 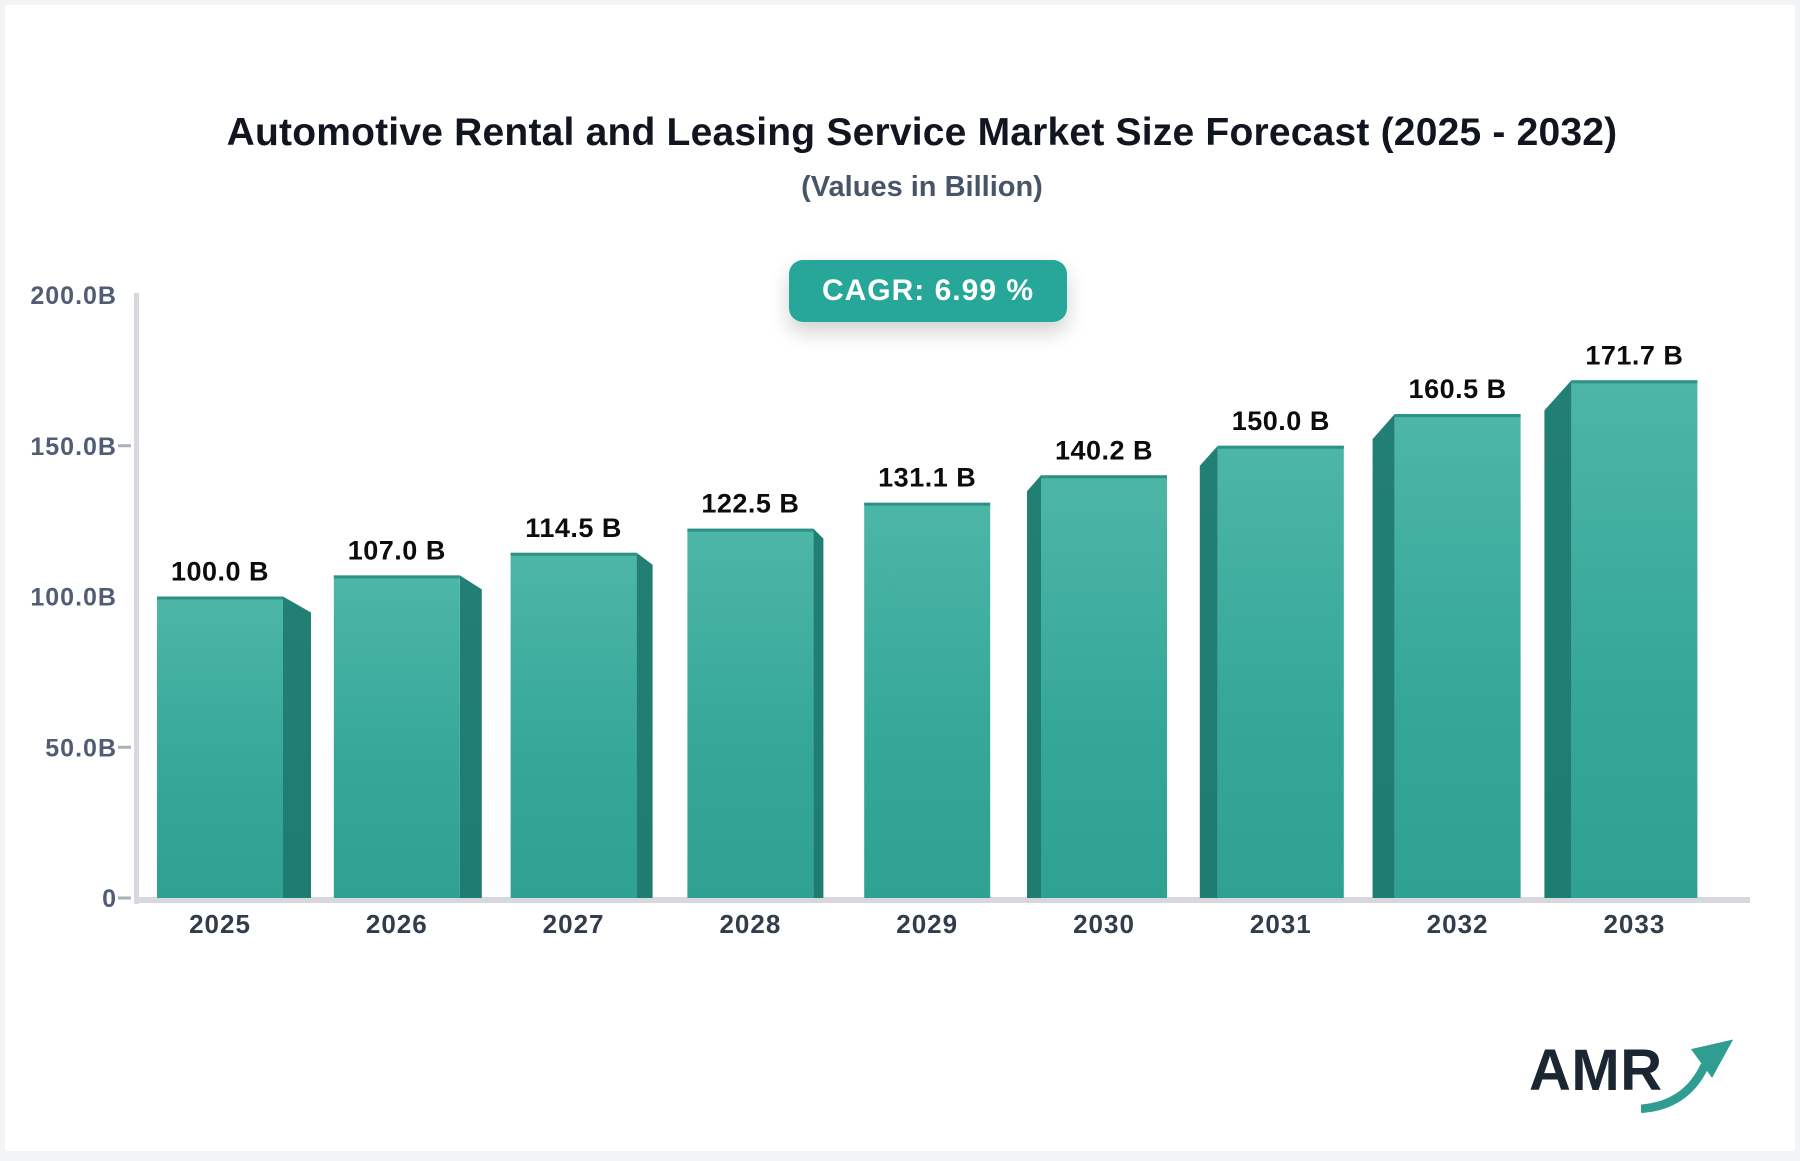 I want to click on bar-value-label: 171.7 B, so click(x=1634, y=355).